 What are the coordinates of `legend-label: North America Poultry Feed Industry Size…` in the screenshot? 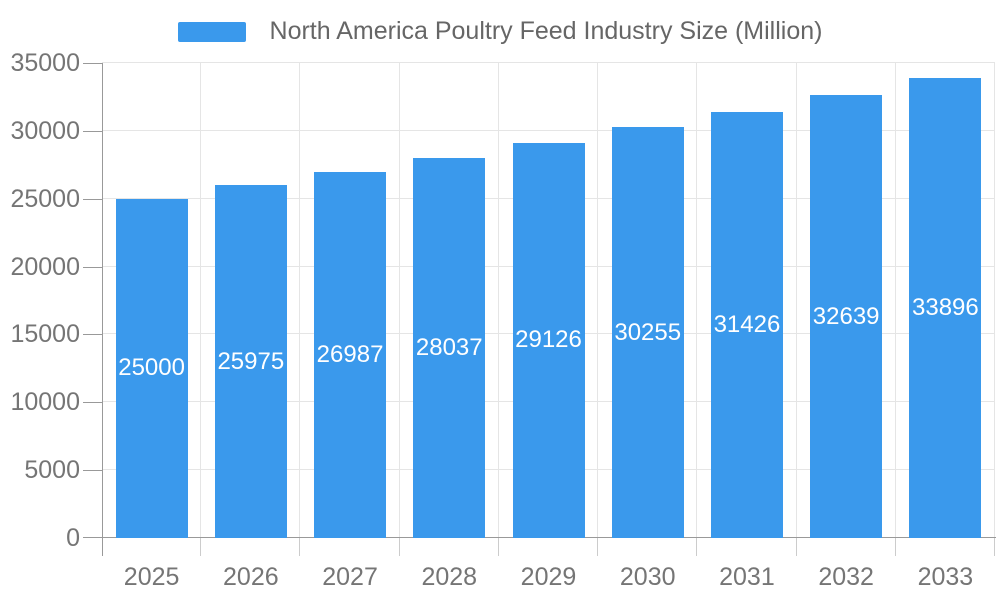 It's located at (546, 31).